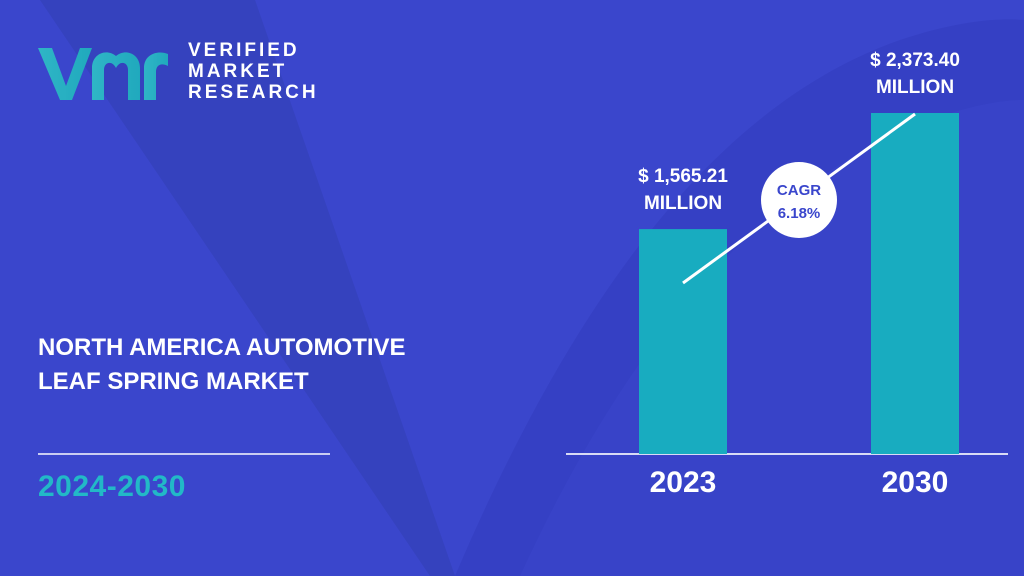  I want to click on cagr-badge-circle, so click(799, 200).